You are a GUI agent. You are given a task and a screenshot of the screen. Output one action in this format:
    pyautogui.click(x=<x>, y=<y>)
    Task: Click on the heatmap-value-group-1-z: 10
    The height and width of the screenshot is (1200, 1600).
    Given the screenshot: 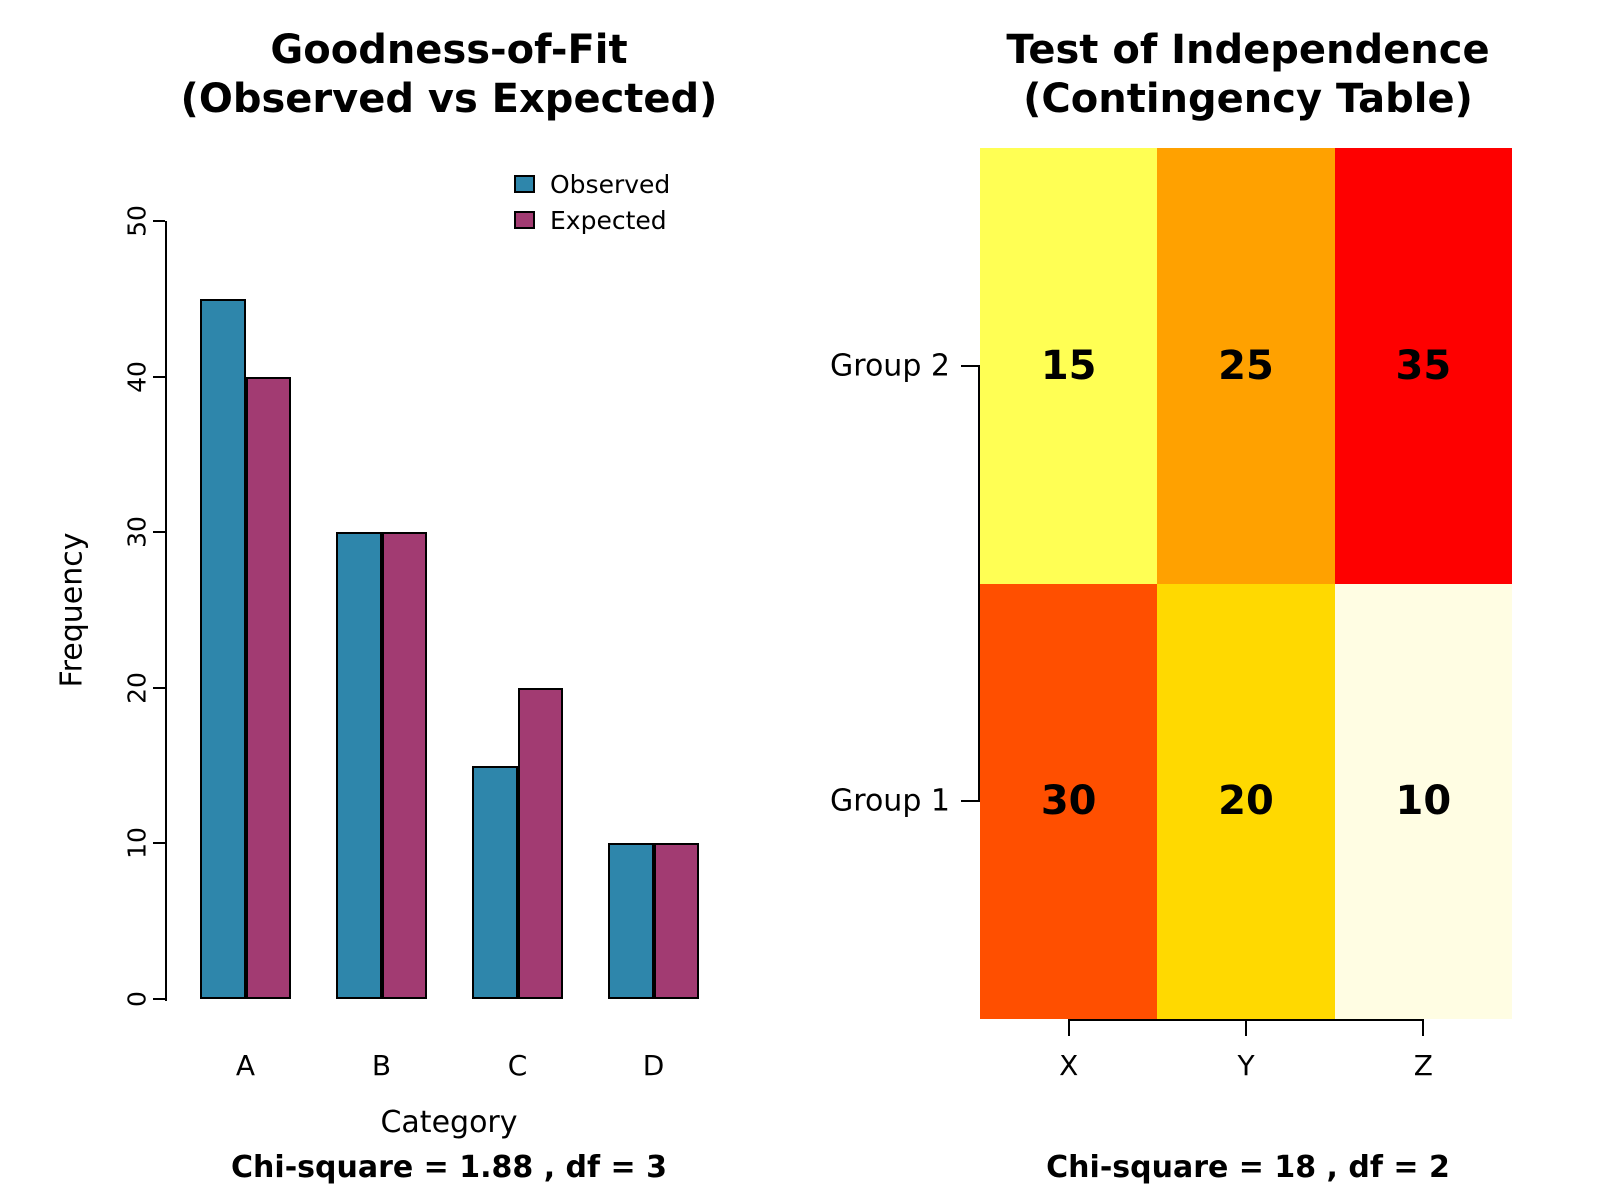 What is the action you would take?
    pyautogui.click(x=1423, y=801)
    